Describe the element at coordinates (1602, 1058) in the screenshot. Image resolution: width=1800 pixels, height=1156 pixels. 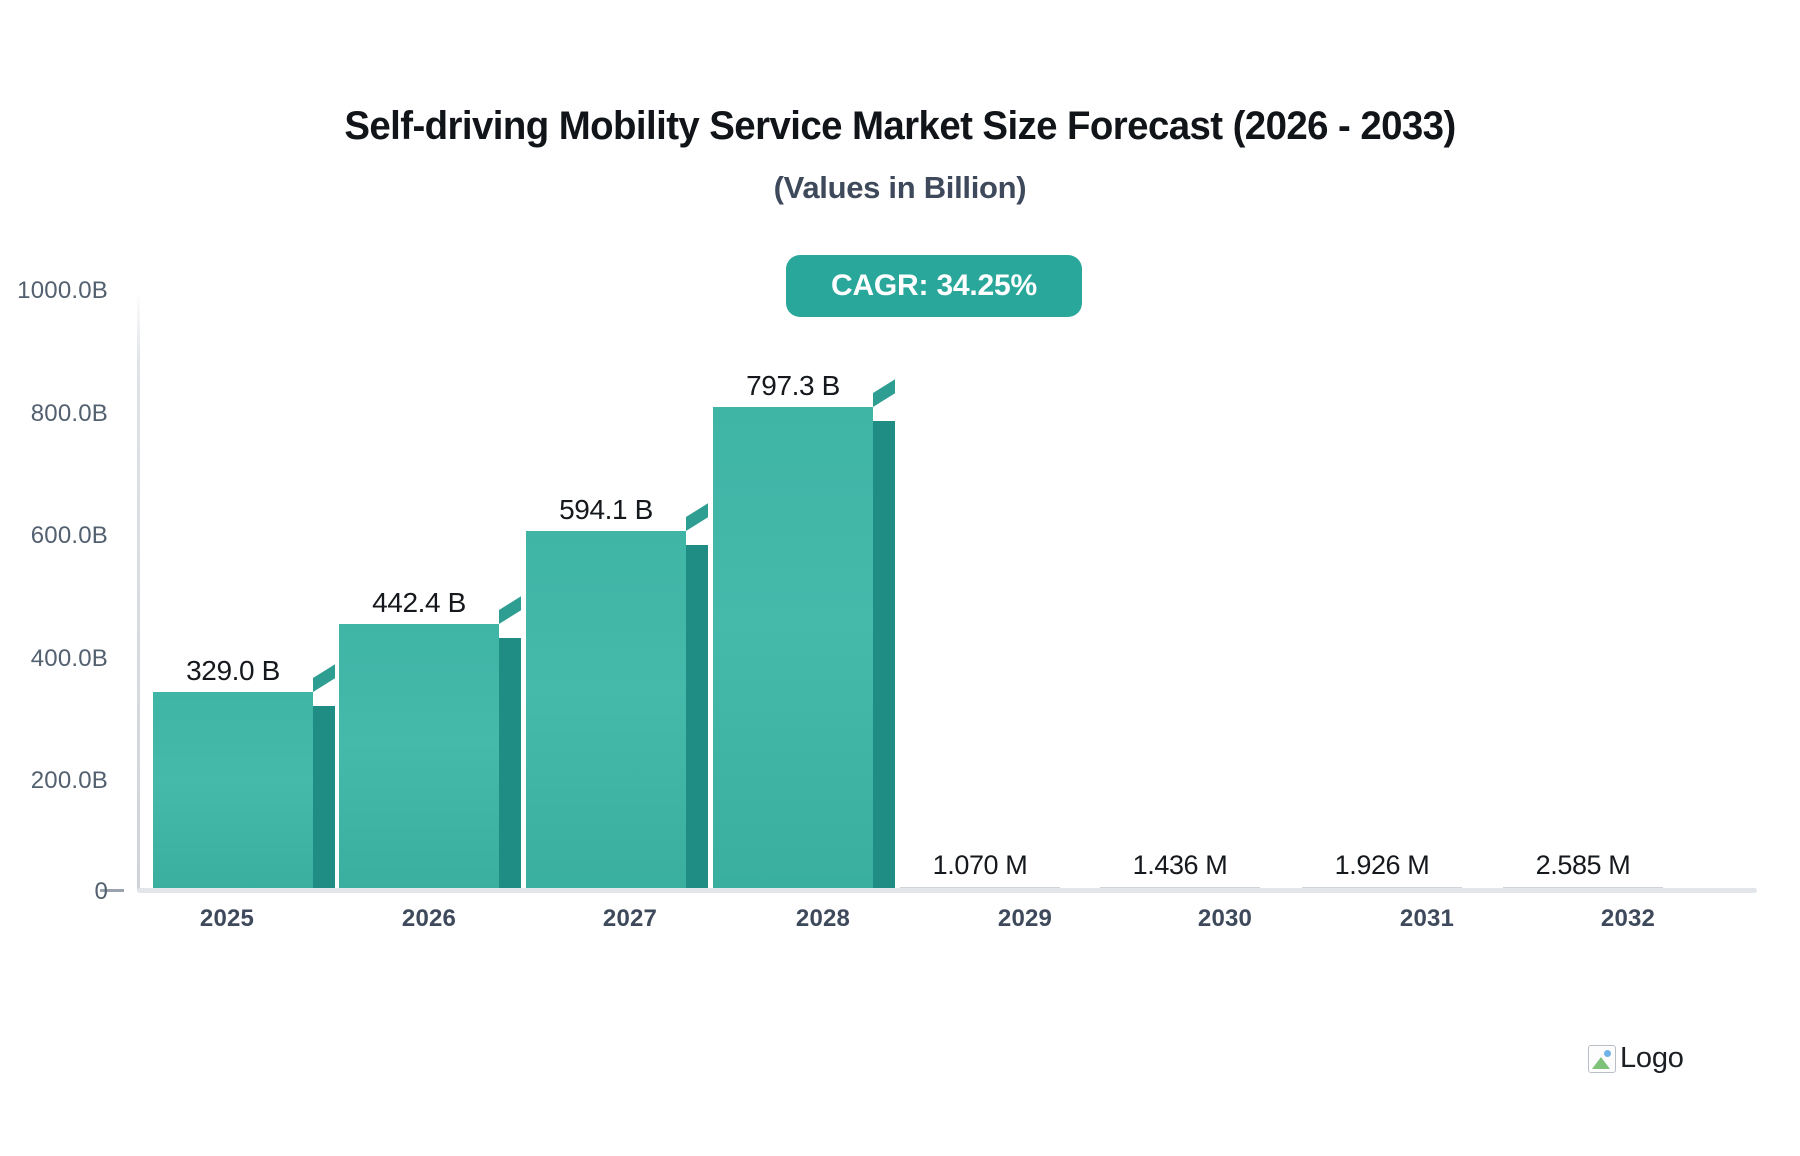
I see `broken-image-icon` at that location.